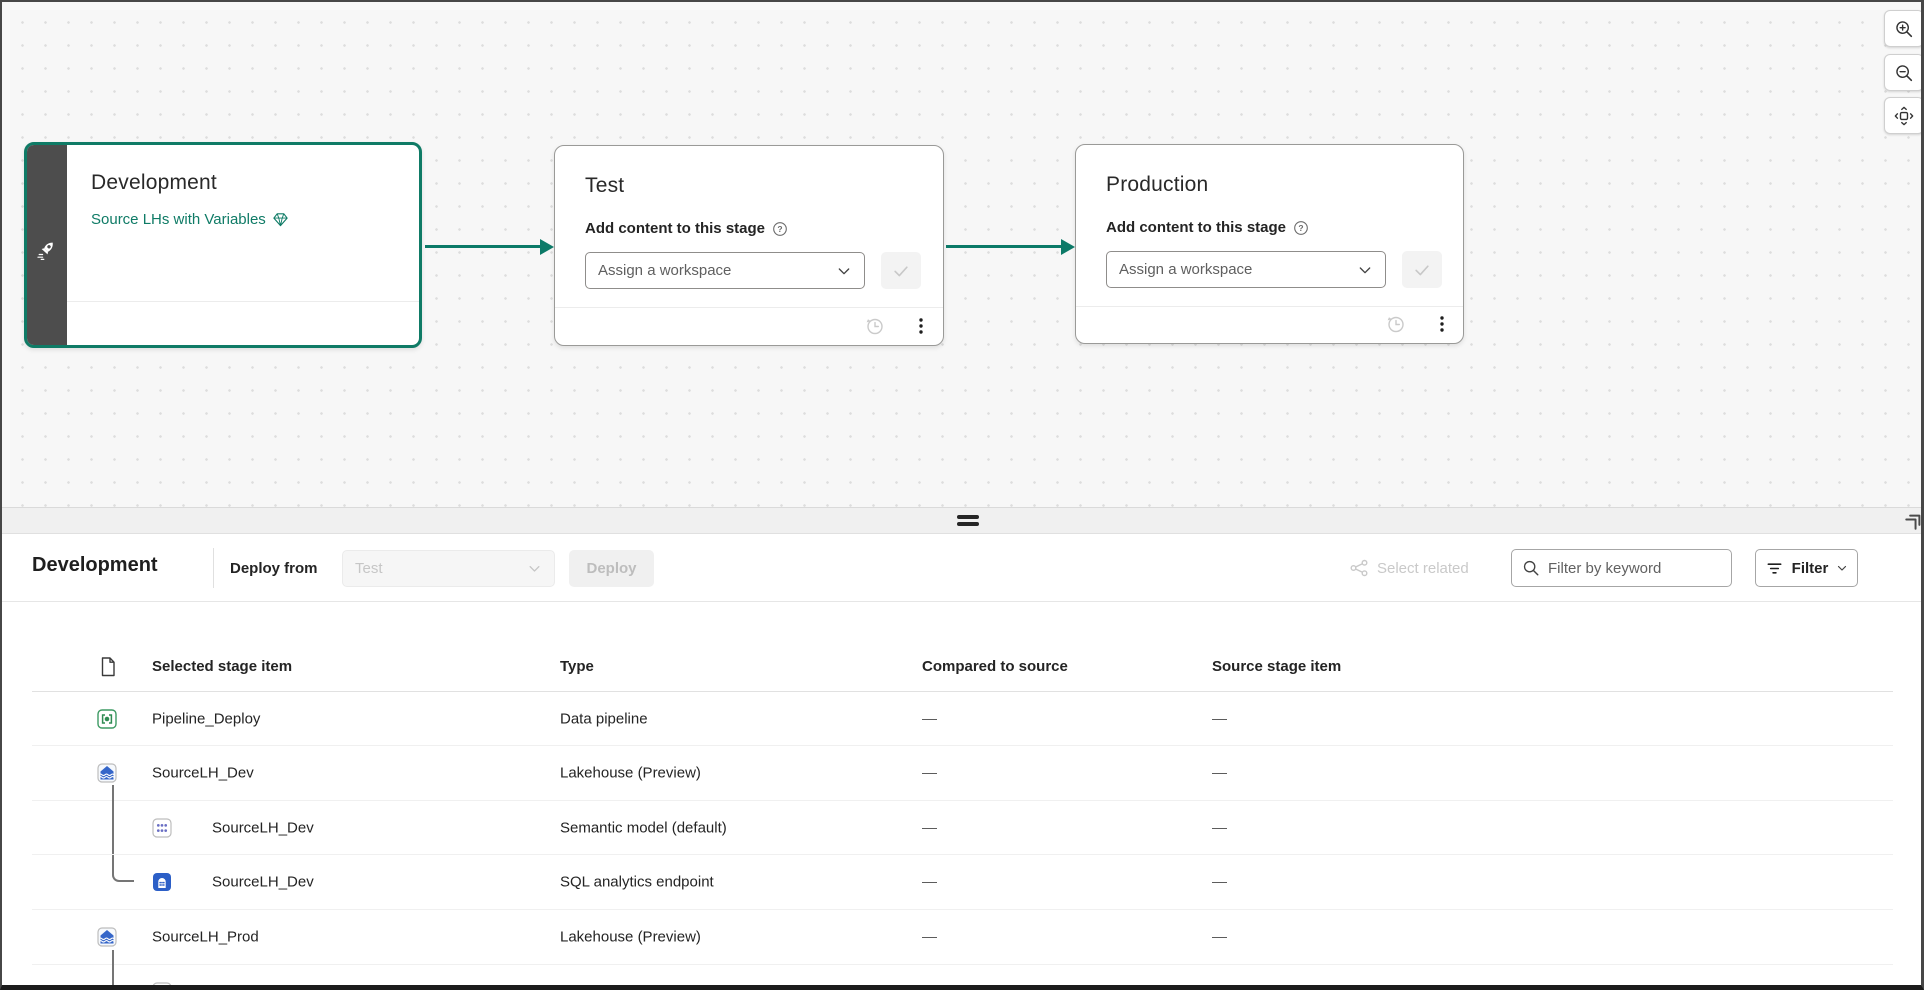 Image resolution: width=1924 pixels, height=990 pixels. Describe the element at coordinates (604, 719) in the screenshot. I see `row-item-type: Data pipeline` at that location.